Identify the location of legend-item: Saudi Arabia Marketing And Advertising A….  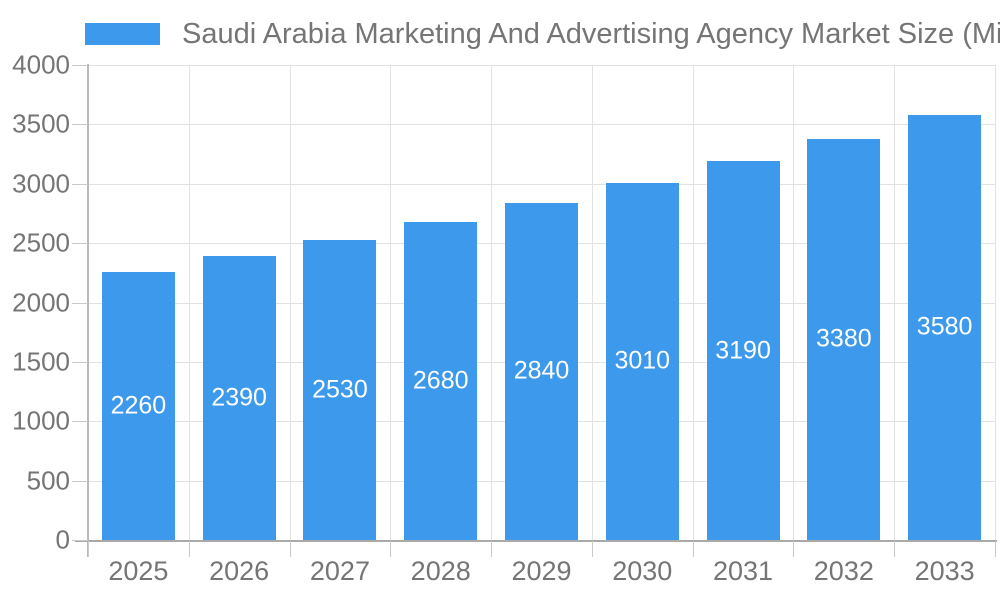
(542, 34).